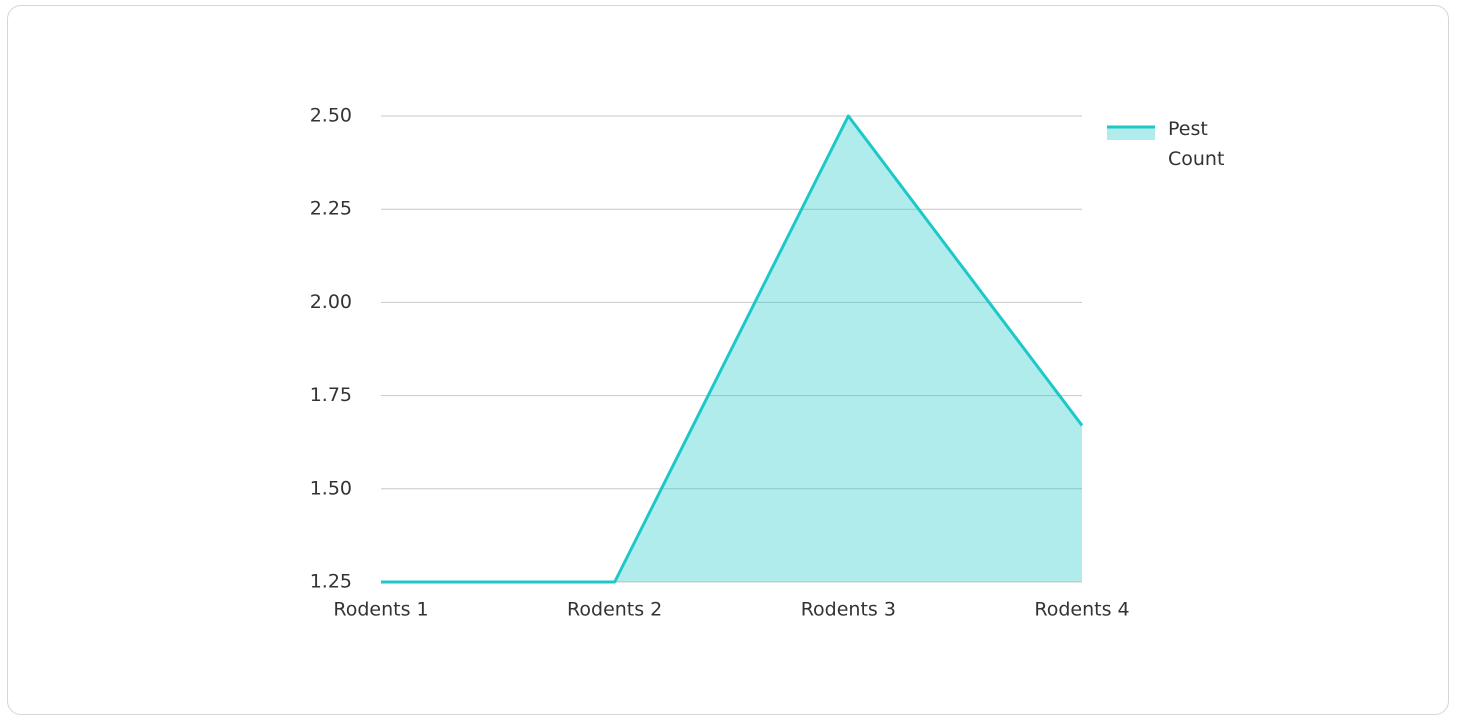 The image size is (1458, 715). What do you see at coordinates (1131, 133) in the screenshot?
I see `legend-swatch-fill` at bounding box center [1131, 133].